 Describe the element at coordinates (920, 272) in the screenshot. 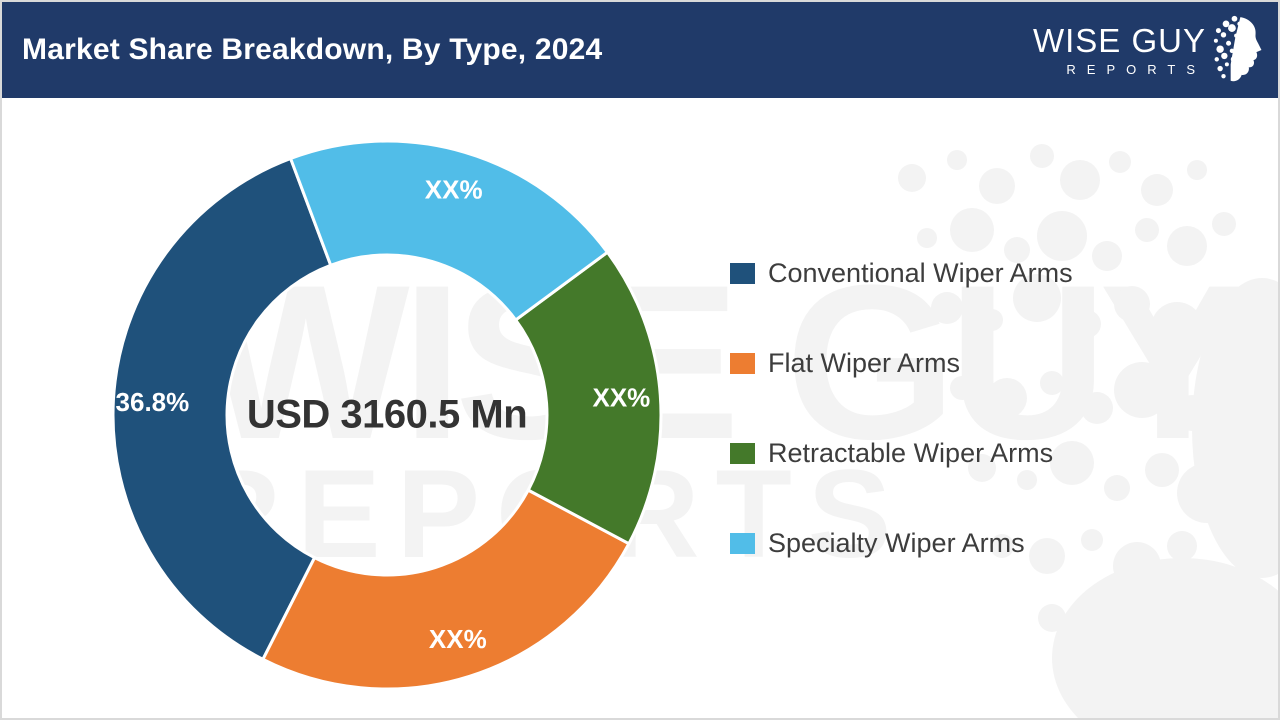

I see `legend-label: Conventional Wiper Arms` at that location.